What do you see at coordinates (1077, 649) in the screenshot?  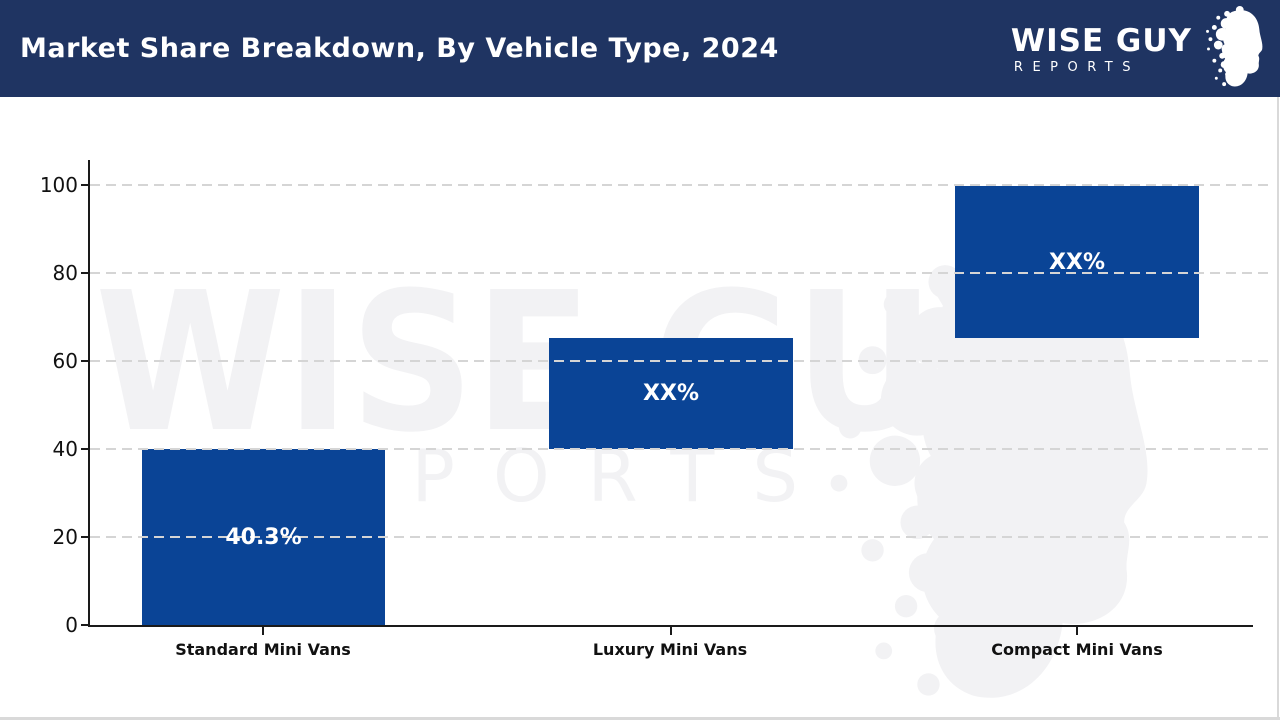 I see `category-label-compact: Compact Mini Vans` at bounding box center [1077, 649].